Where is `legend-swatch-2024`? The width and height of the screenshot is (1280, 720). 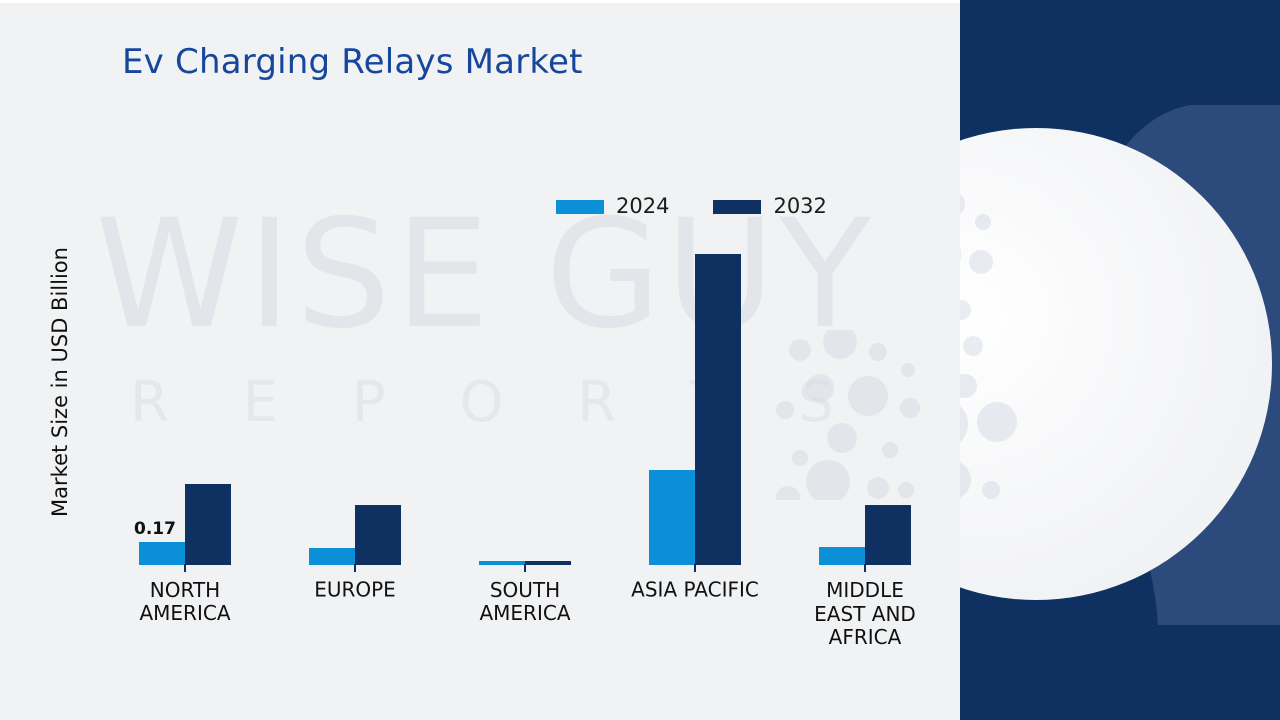 legend-swatch-2024 is located at coordinates (580, 206).